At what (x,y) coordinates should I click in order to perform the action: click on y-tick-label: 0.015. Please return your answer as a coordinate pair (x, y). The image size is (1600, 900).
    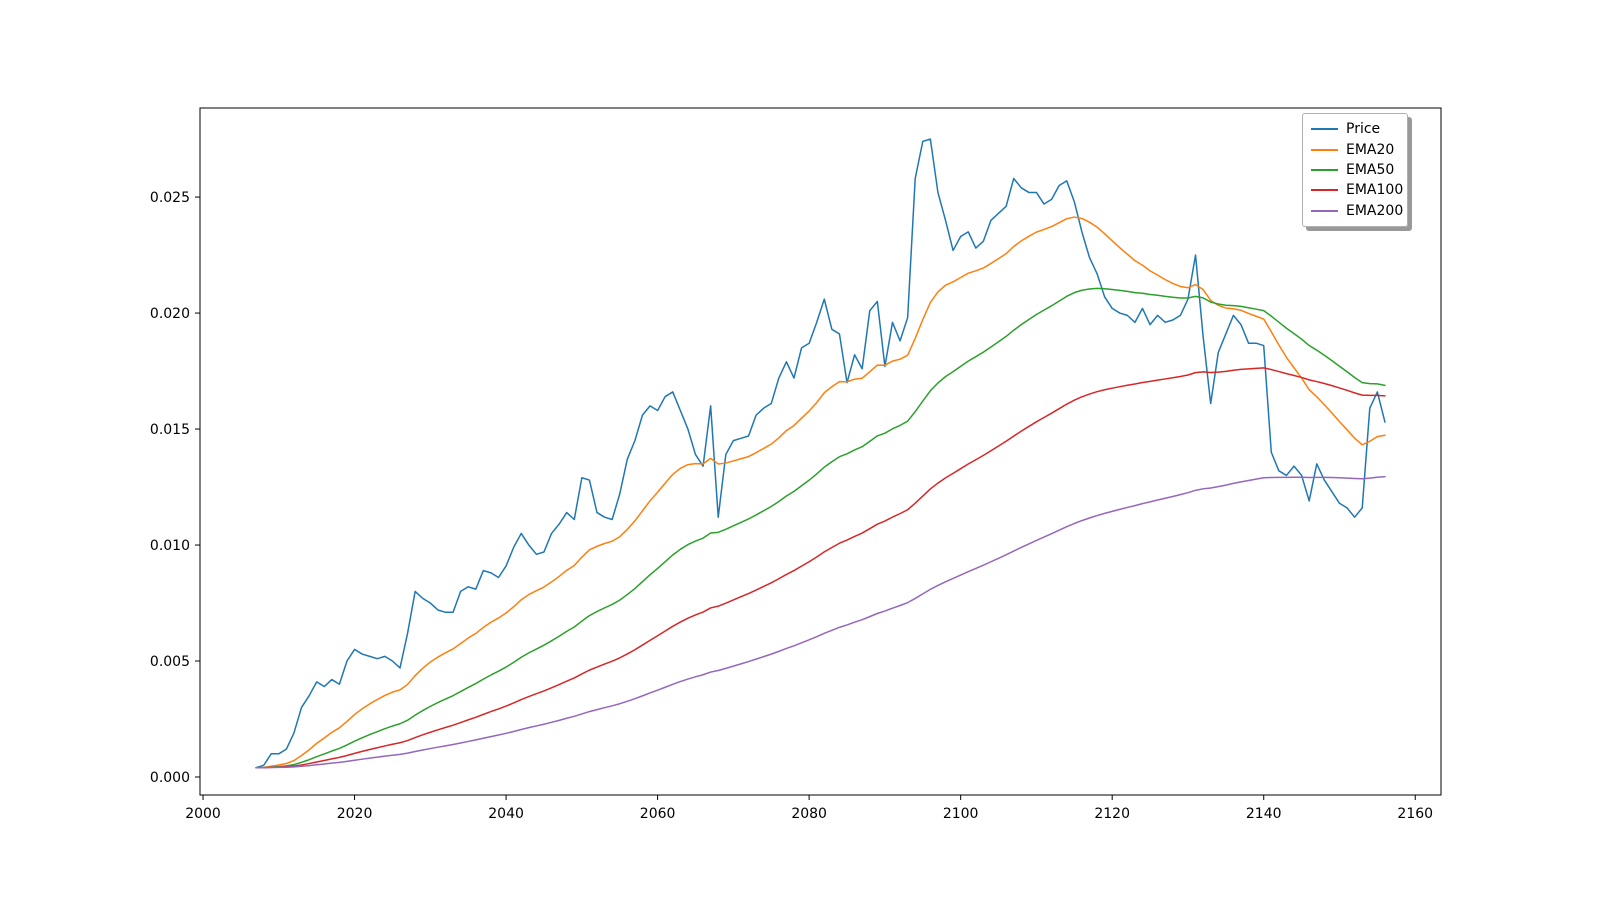
    Looking at the image, I should click on (170, 430).